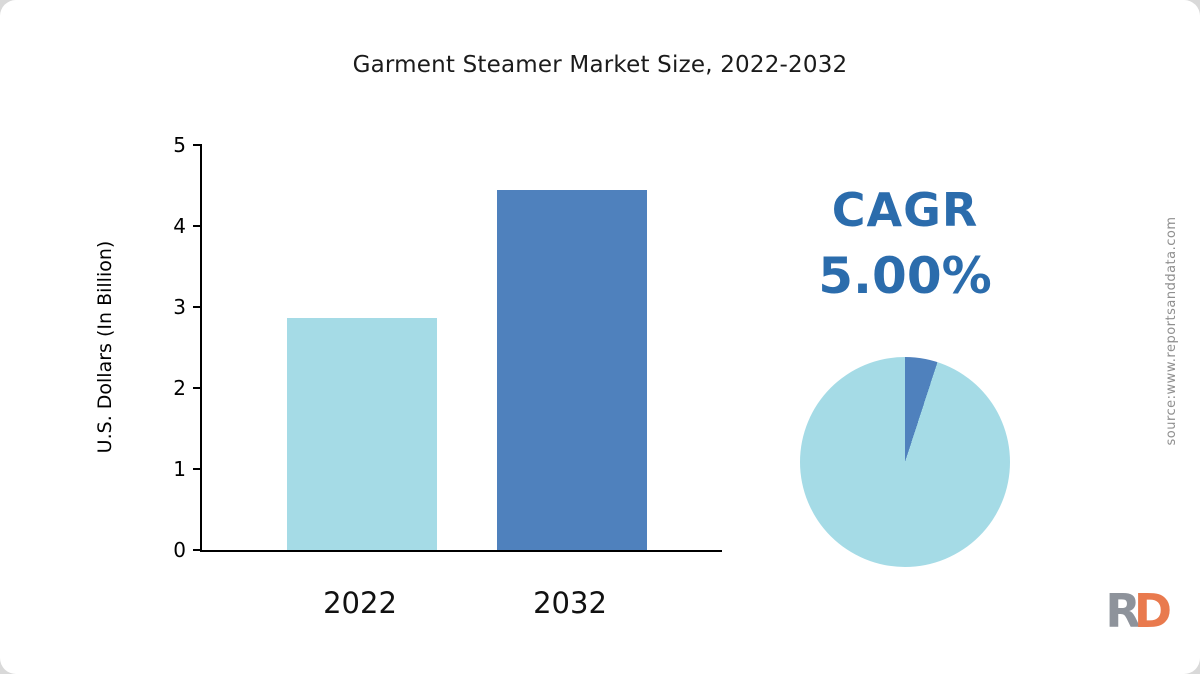  I want to click on y-tick-4: 4, so click(181, 226).